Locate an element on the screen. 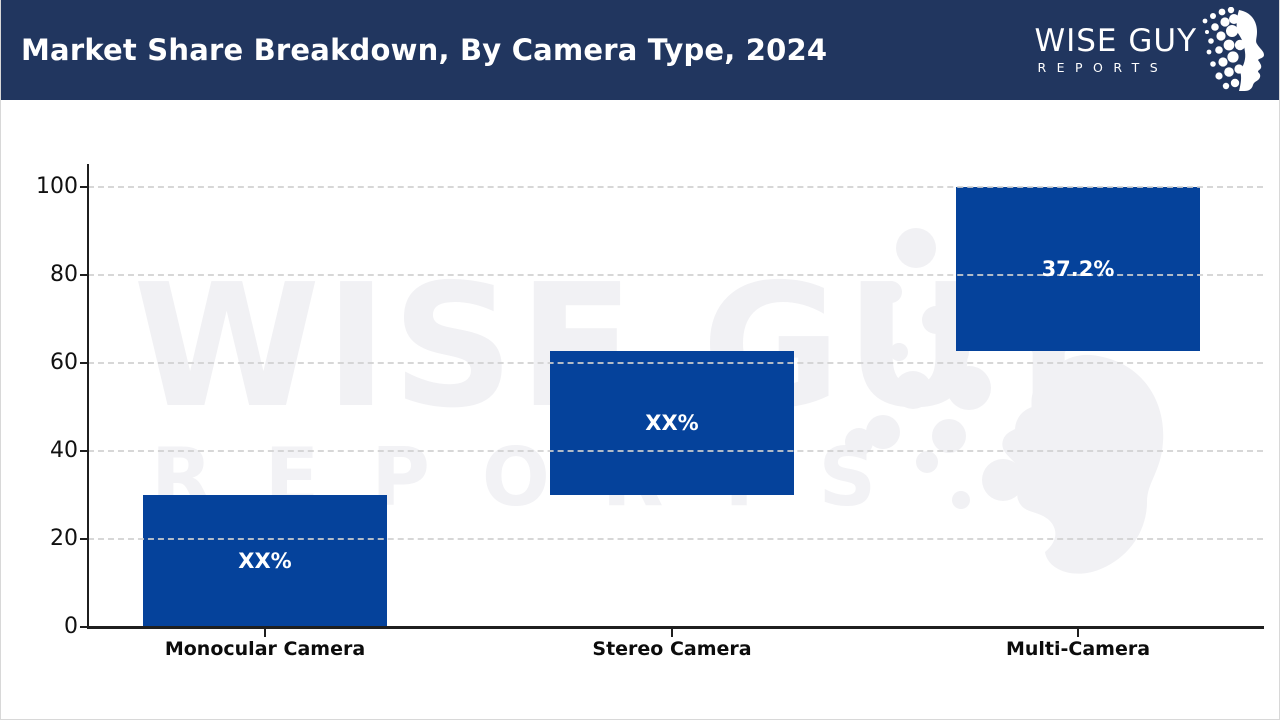 Image resolution: width=1280 pixels, height=720 pixels. x-axis-line is located at coordinates (675, 627).